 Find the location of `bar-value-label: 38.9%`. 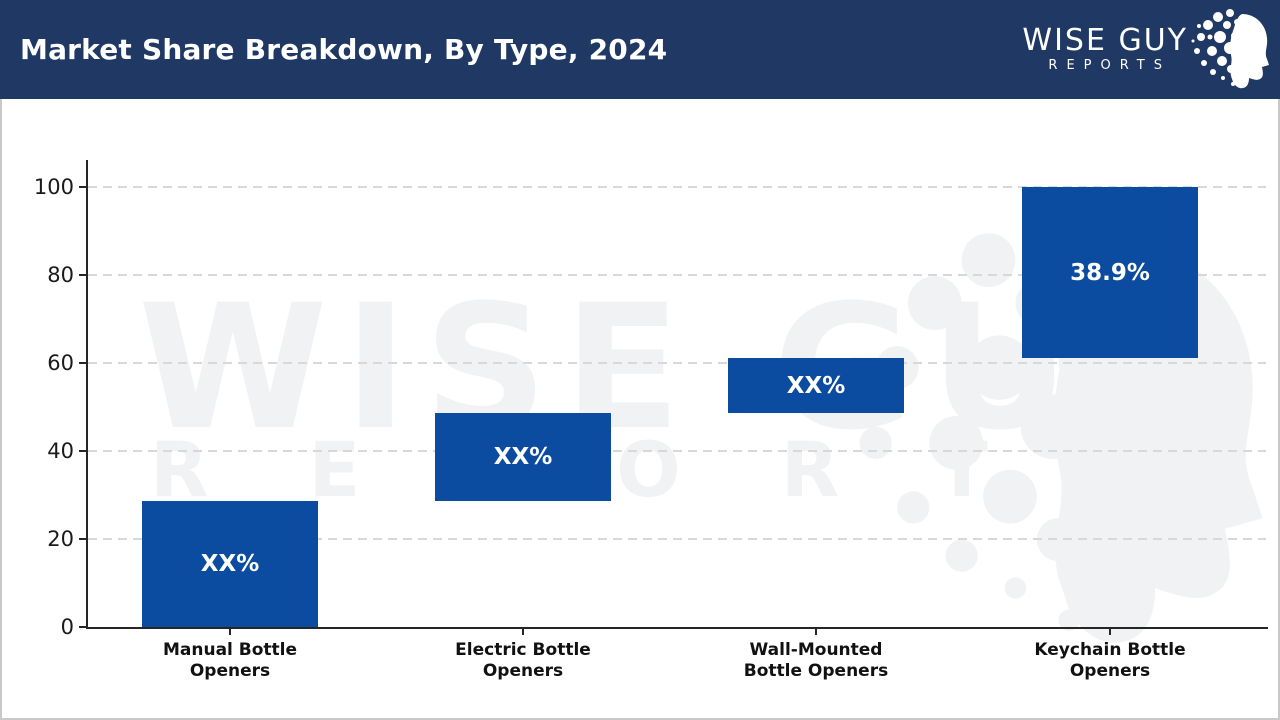

bar-value-label: 38.9% is located at coordinates (1110, 272).